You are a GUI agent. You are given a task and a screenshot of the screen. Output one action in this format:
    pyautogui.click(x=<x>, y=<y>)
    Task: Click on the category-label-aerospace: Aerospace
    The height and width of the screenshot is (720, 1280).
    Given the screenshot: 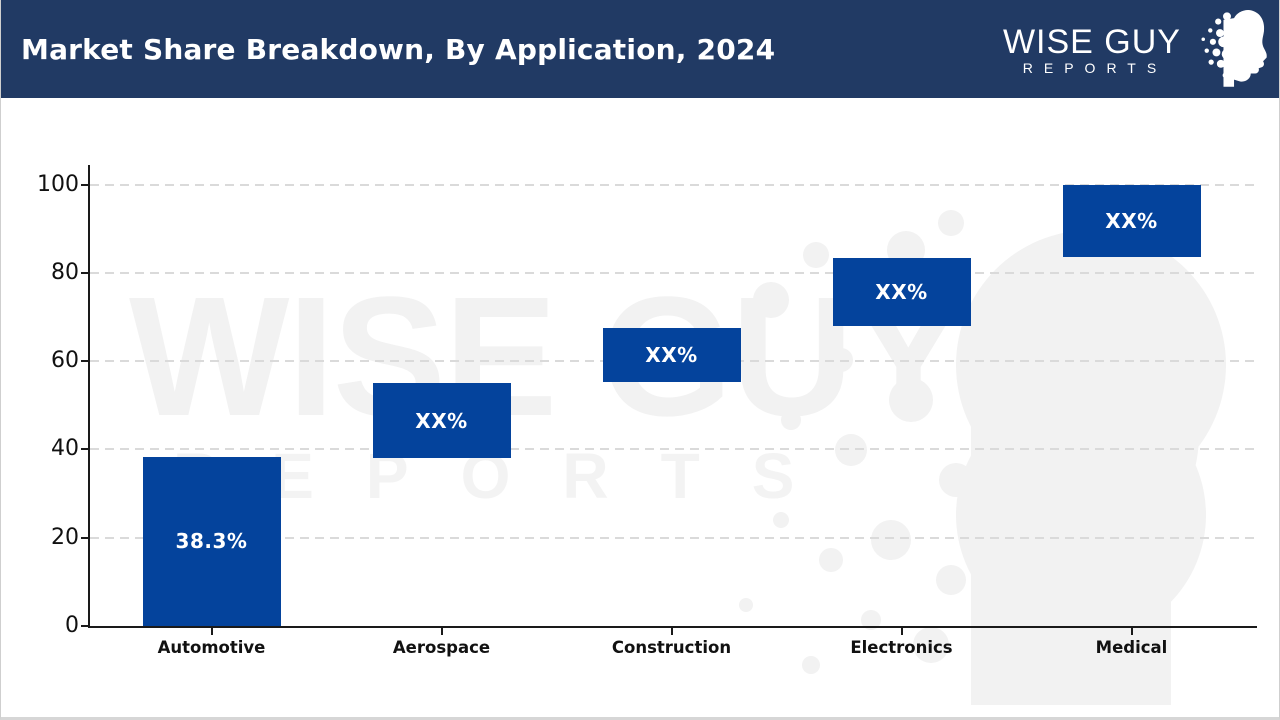 What is the action you would take?
    pyautogui.click(x=441, y=647)
    